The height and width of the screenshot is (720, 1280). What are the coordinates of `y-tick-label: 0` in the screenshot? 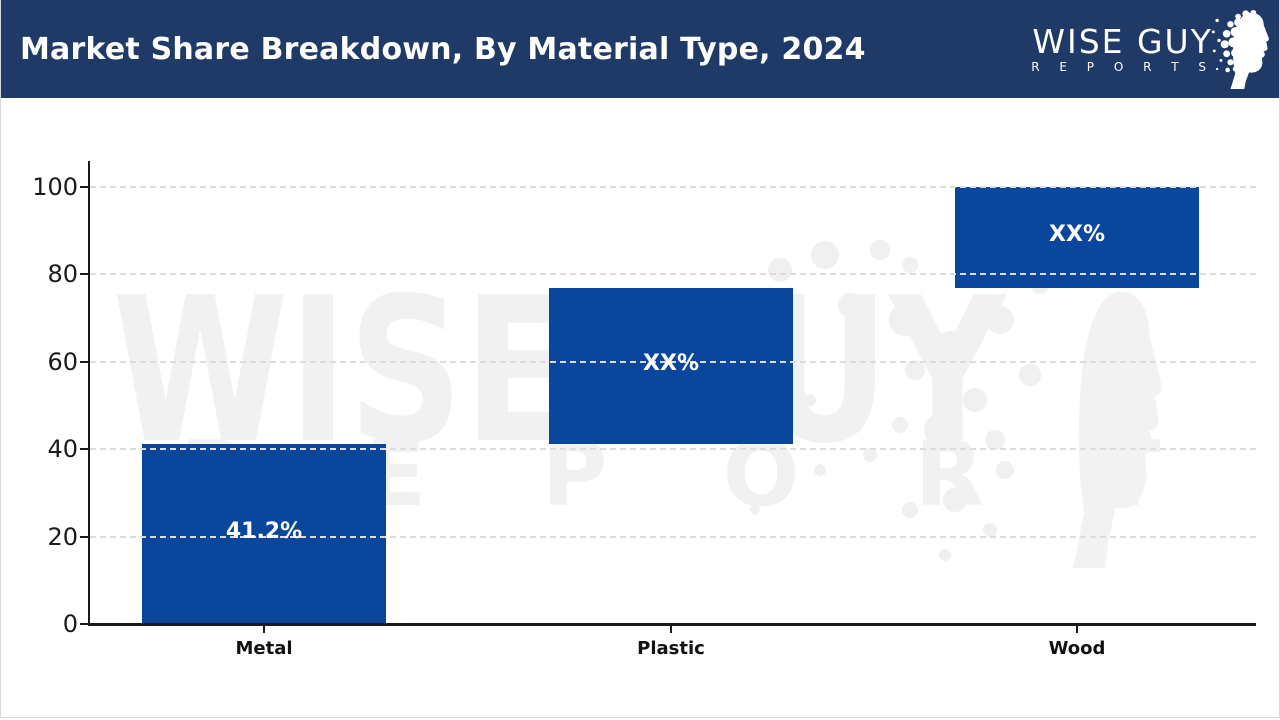 It's located at (70, 624).